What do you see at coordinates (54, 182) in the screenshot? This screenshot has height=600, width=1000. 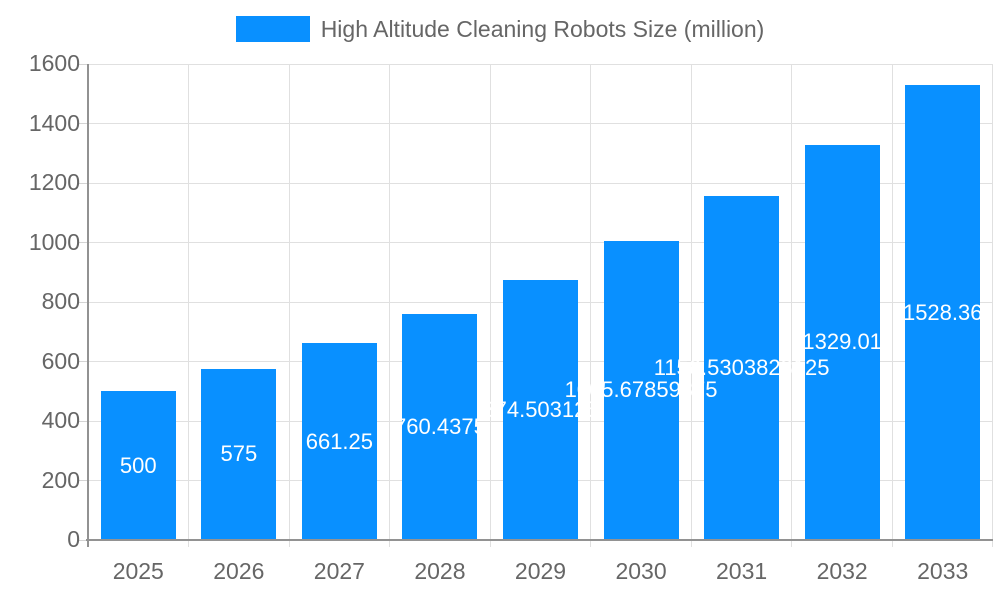 I see `y-tick-label: 1200` at bounding box center [54, 182].